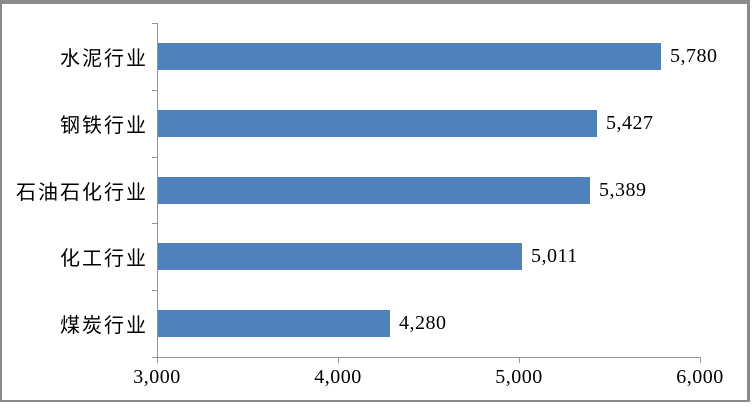 This screenshot has width=753, height=407. Describe the element at coordinates (157, 190) in the screenshot. I see `y-axis-line` at that location.